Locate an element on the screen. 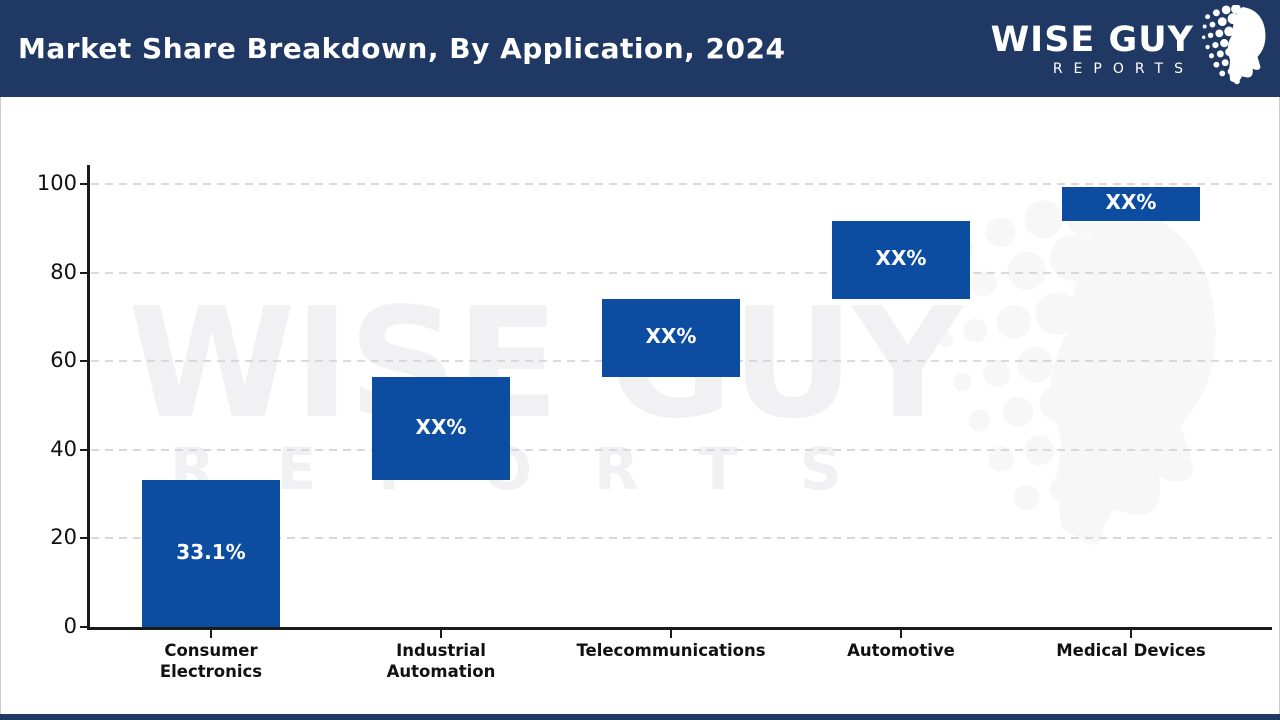  x-category-label: Automotive is located at coordinates (901, 650).